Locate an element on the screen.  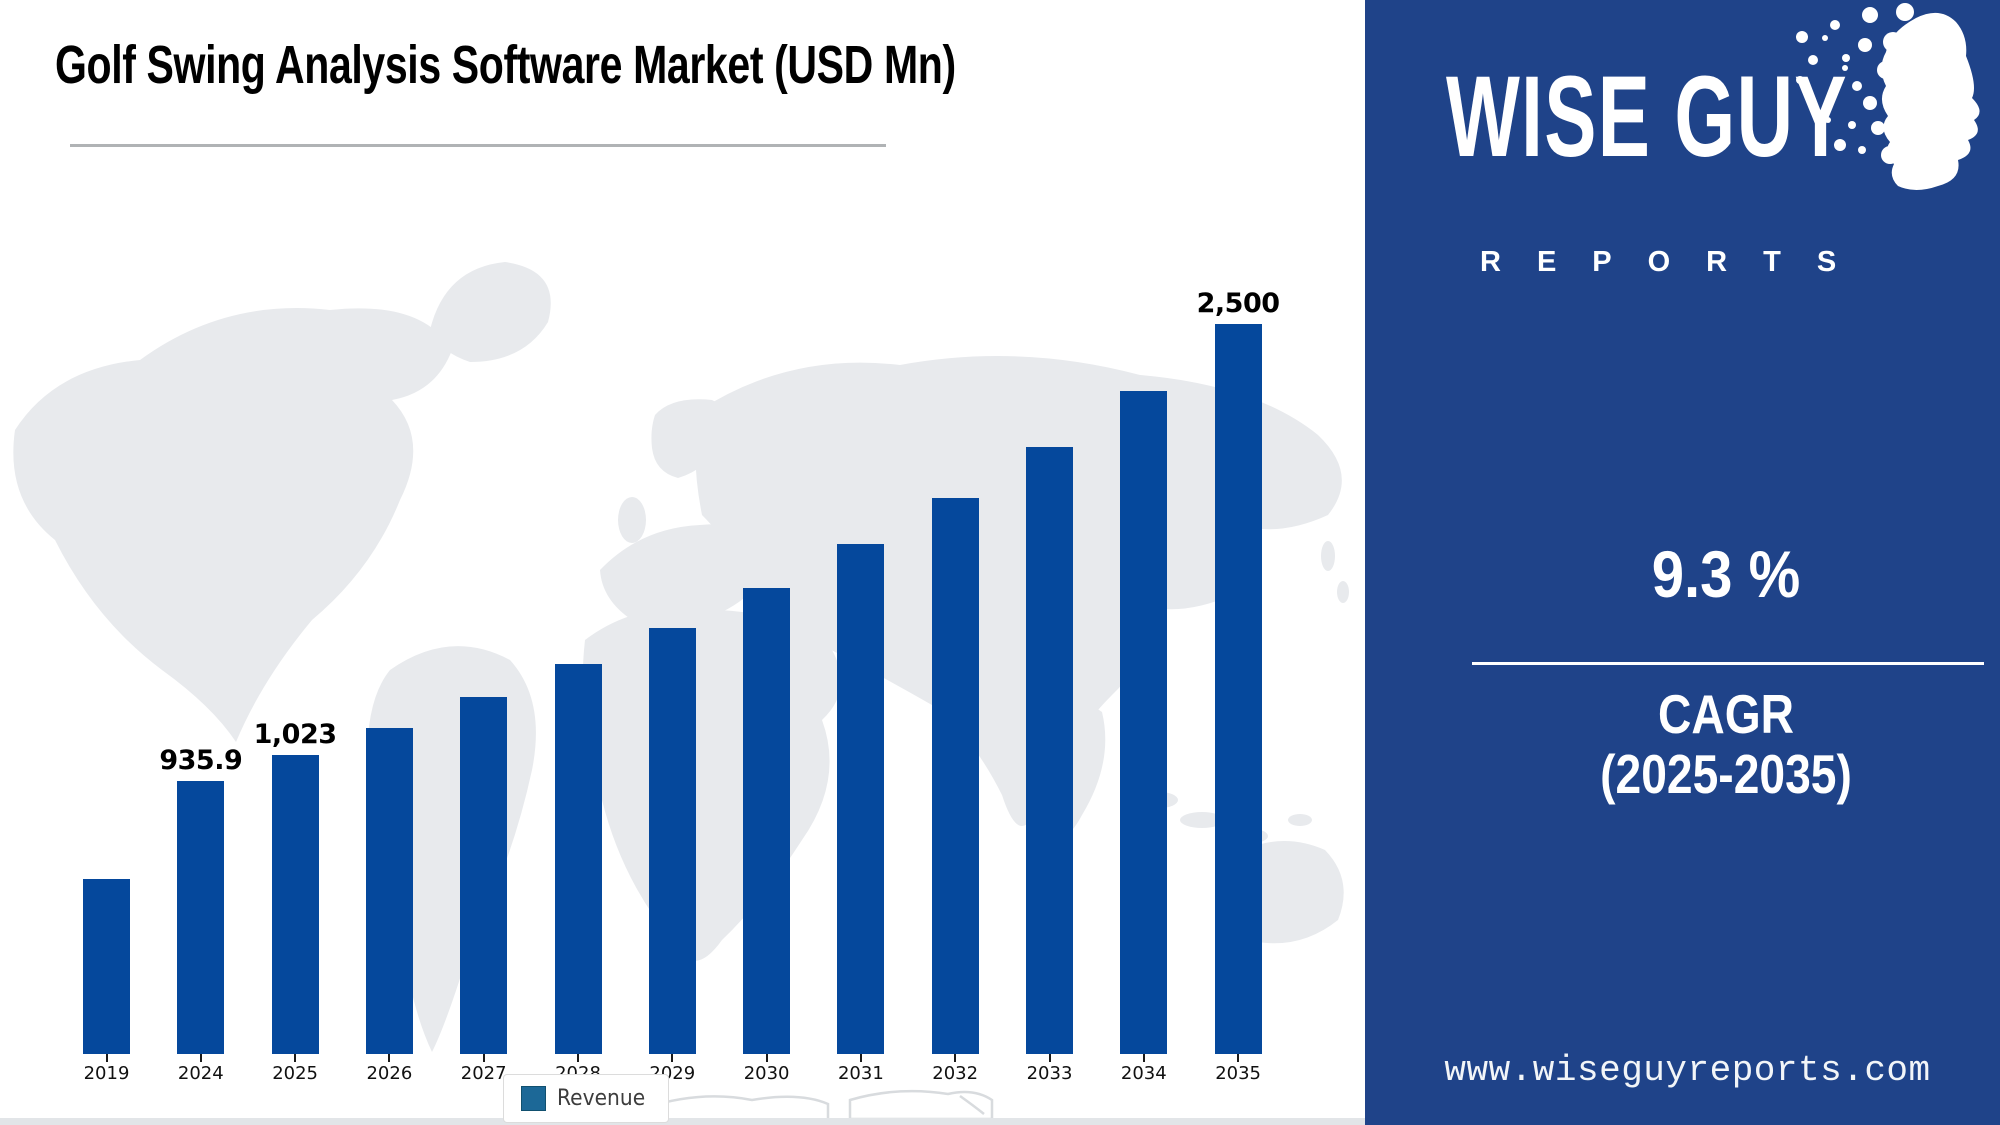
x-tick-label: 2027 is located at coordinates (483, 1073).